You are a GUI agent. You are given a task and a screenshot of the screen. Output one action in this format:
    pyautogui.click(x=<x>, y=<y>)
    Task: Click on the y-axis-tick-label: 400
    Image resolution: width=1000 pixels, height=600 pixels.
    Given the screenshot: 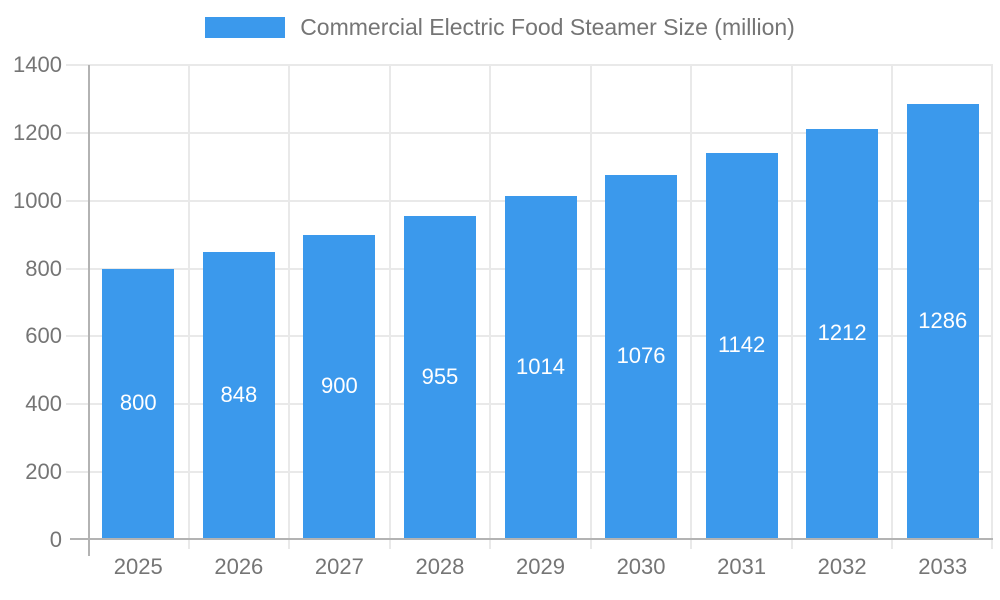 What is the action you would take?
    pyautogui.click(x=43, y=404)
    